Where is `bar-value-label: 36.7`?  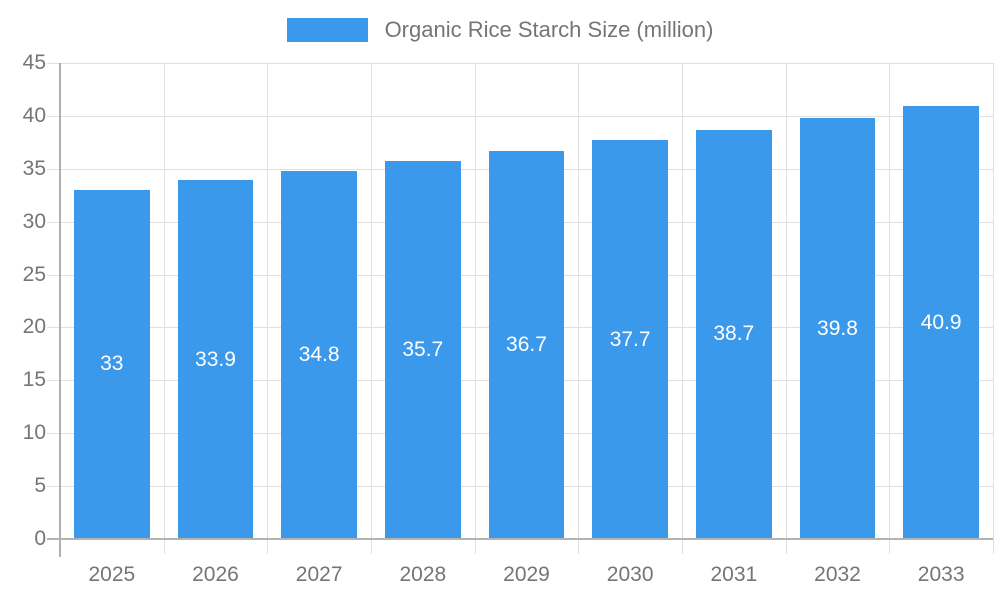
bar-value-label: 36.7 is located at coordinates (526, 344).